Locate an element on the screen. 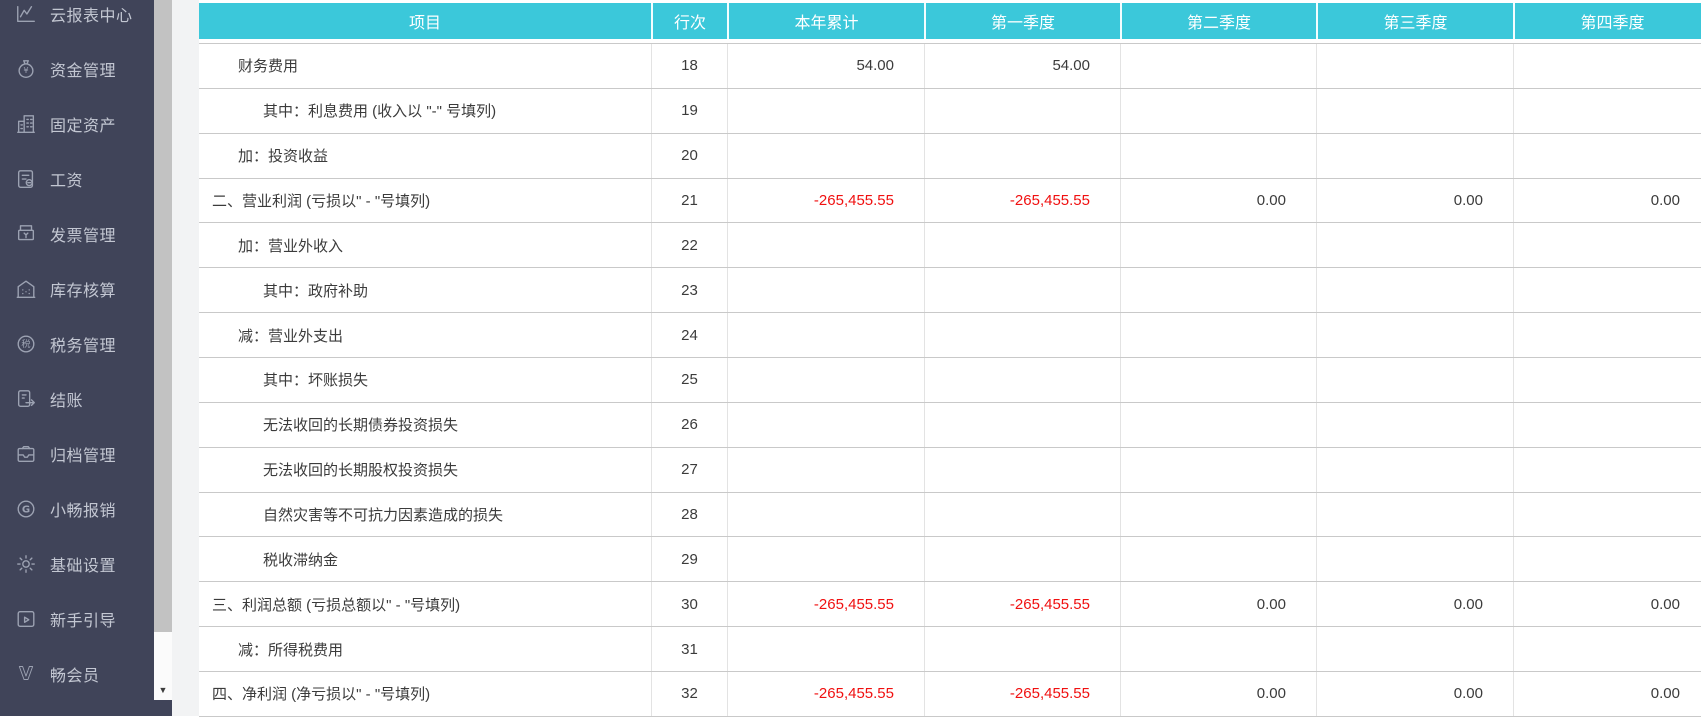 Image resolution: width=1701 pixels, height=717 pixels. table-row: 其中：政府补助 23 is located at coordinates (950, 291).